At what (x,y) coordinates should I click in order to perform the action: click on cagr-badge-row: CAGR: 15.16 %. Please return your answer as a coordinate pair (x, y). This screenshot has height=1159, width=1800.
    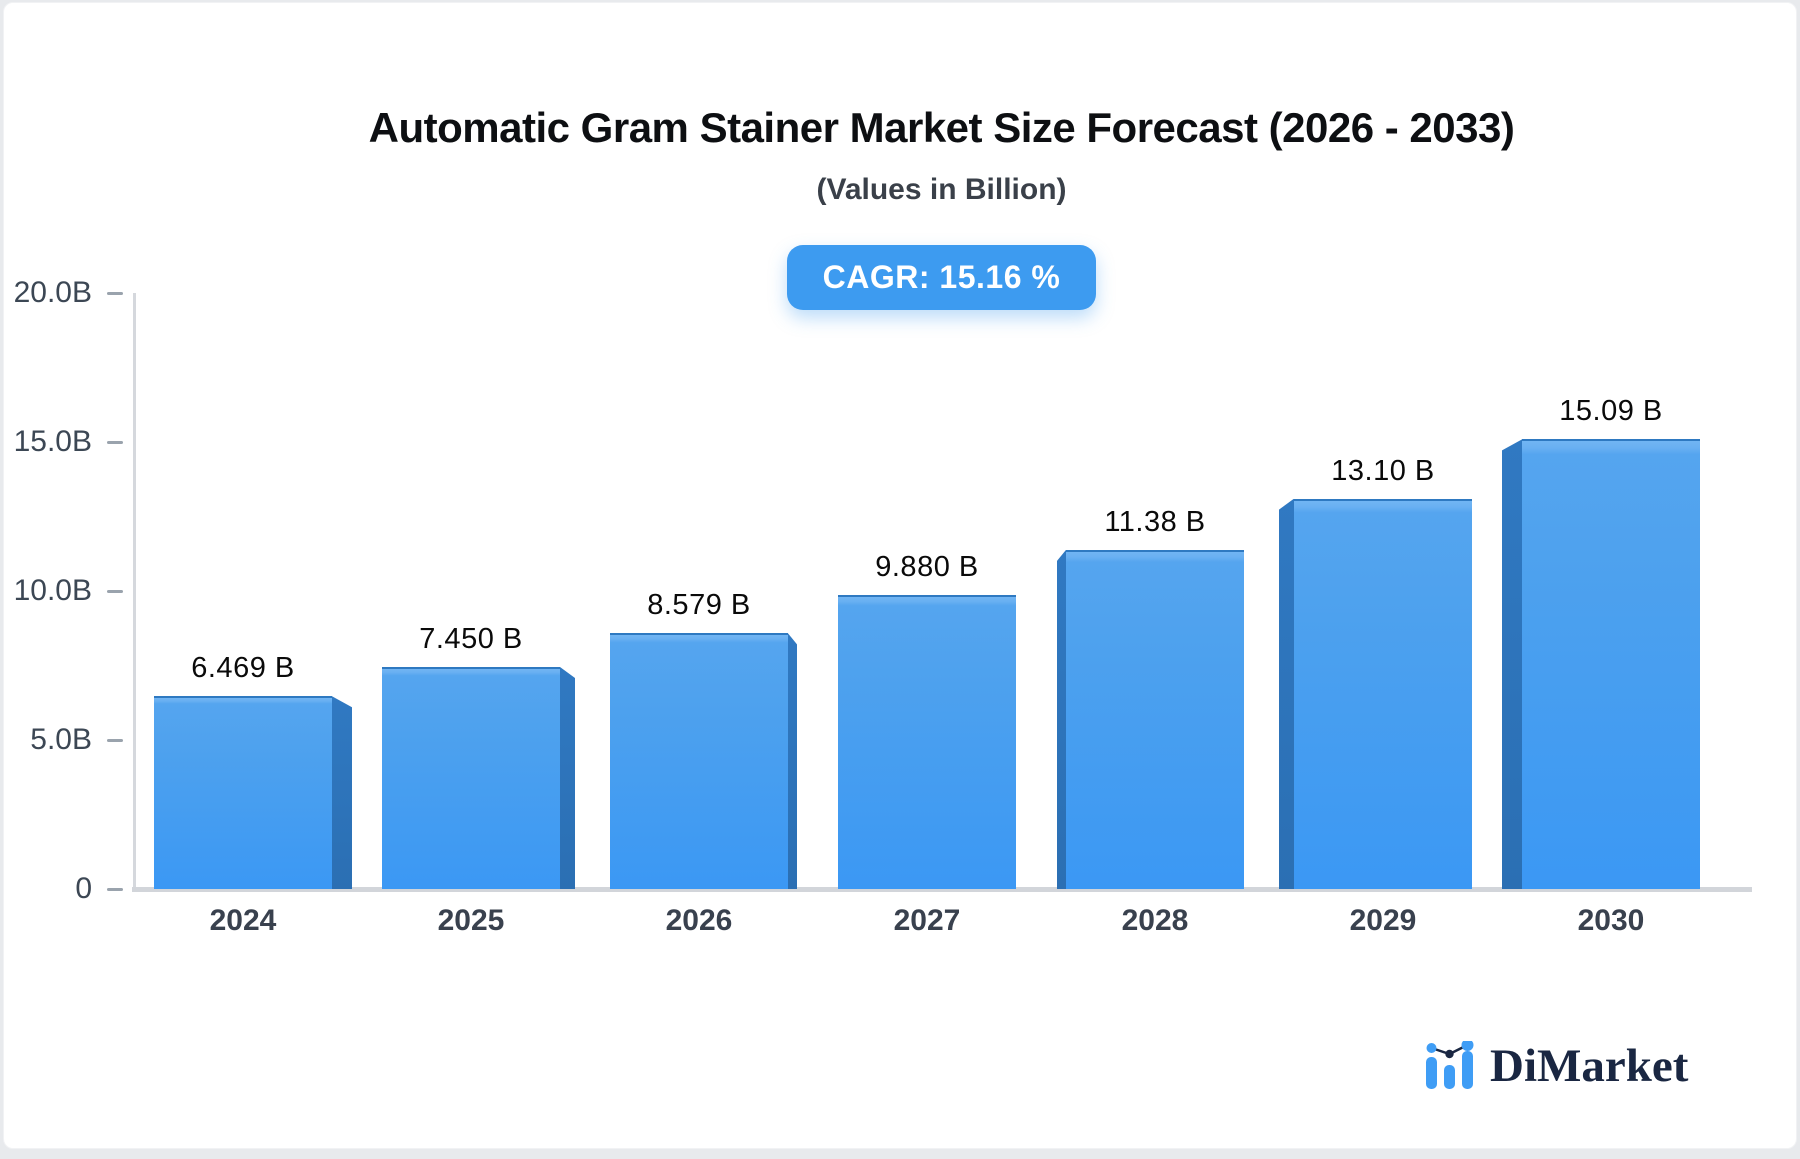
    Looking at the image, I should click on (941, 277).